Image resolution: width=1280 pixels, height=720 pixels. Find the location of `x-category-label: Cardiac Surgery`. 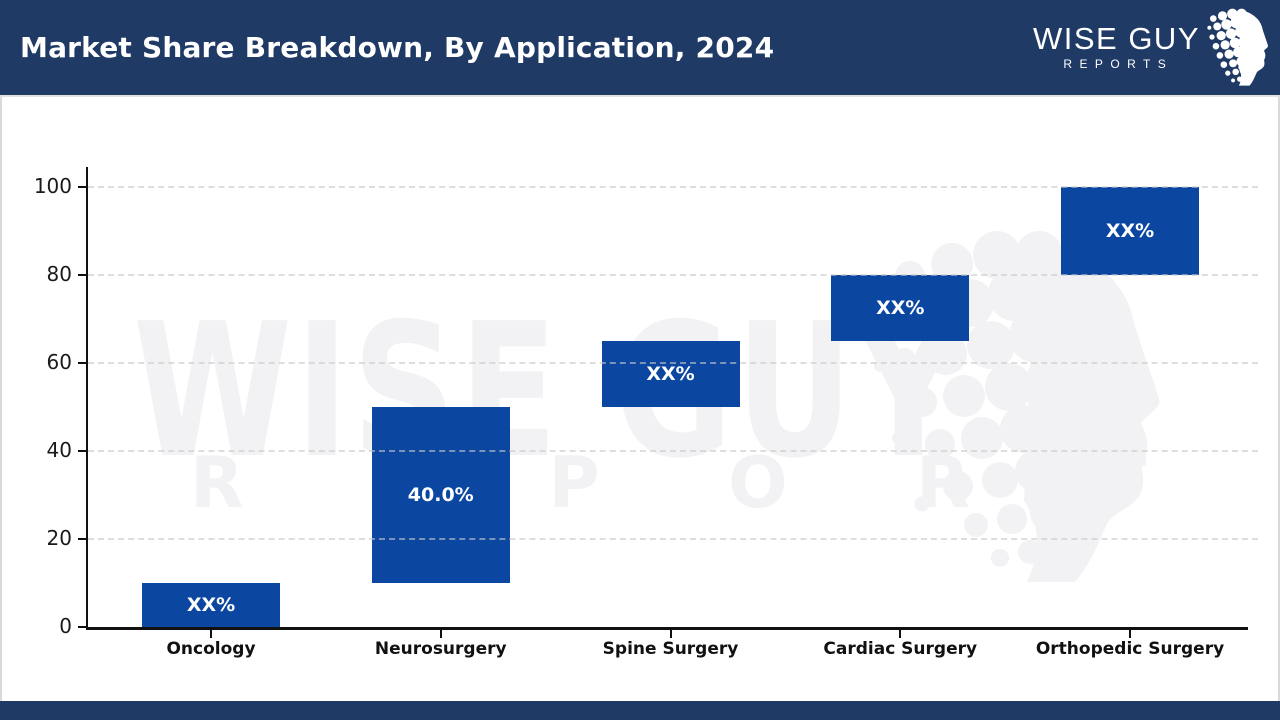

x-category-label: Cardiac Surgery is located at coordinates (900, 649).